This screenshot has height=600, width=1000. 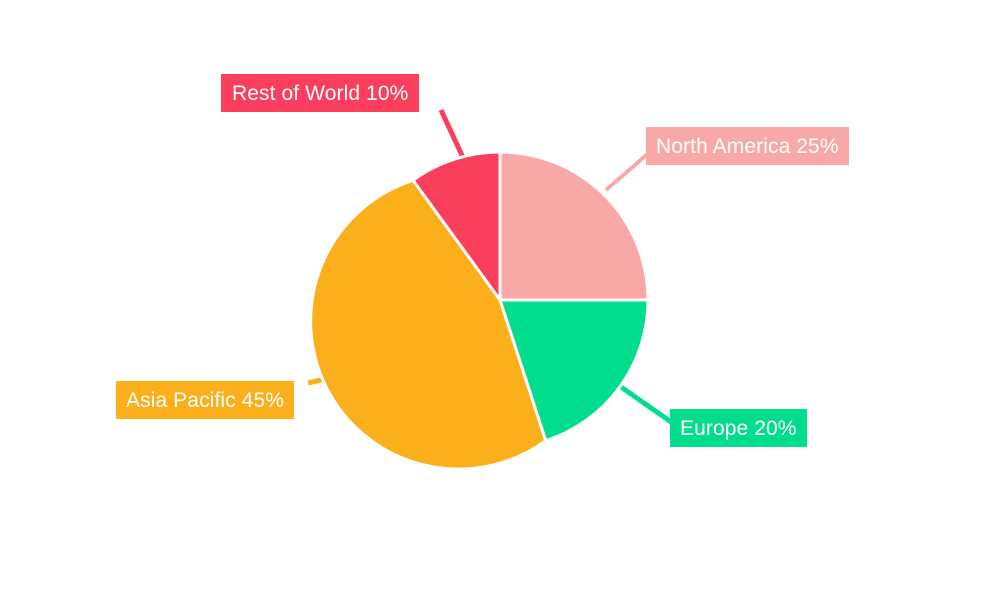 I want to click on leader-line-rest-of-world, so click(x=453, y=137).